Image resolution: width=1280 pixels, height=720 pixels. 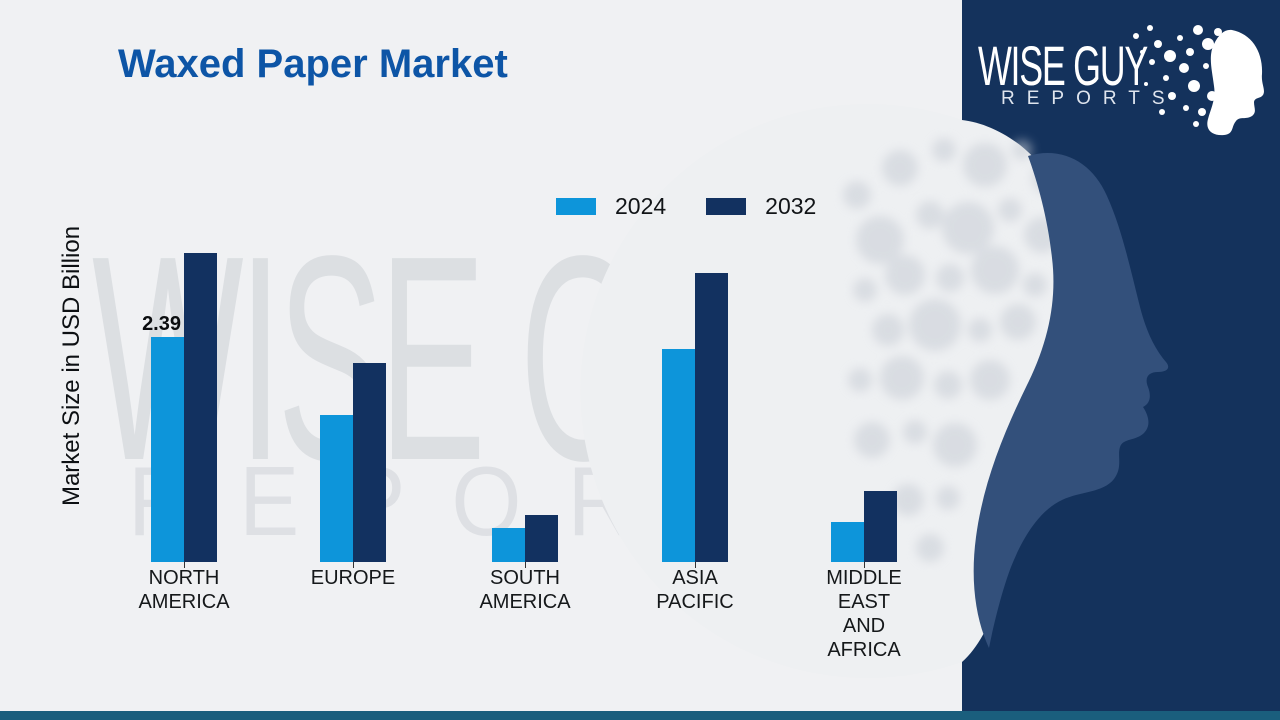 I want to click on bar-value-label: 2.39, so click(x=161, y=324).